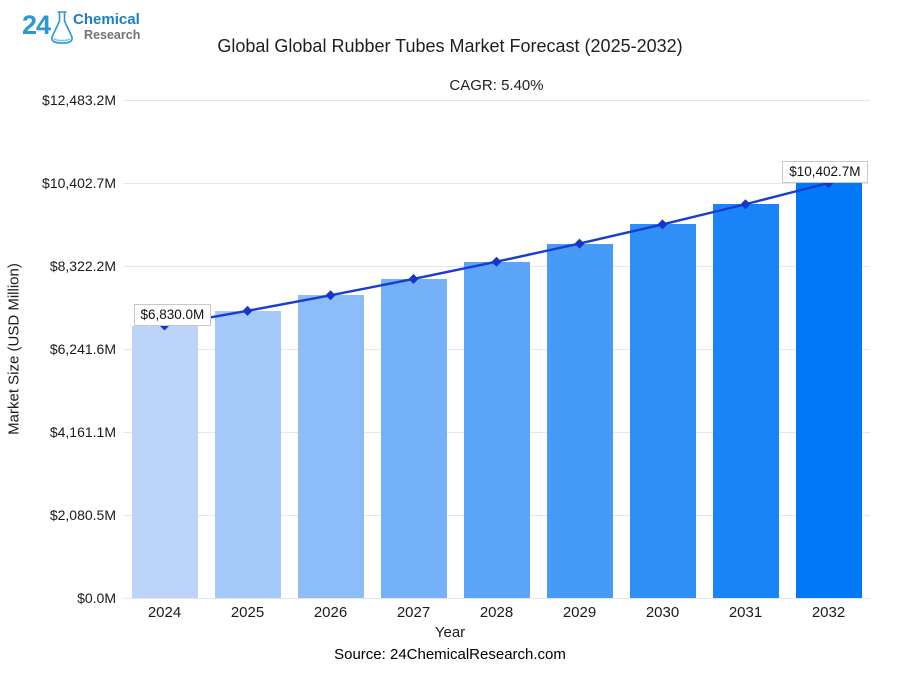 The image size is (900, 680). I want to click on y-tick-label: $2,080.5M, so click(82, 515).